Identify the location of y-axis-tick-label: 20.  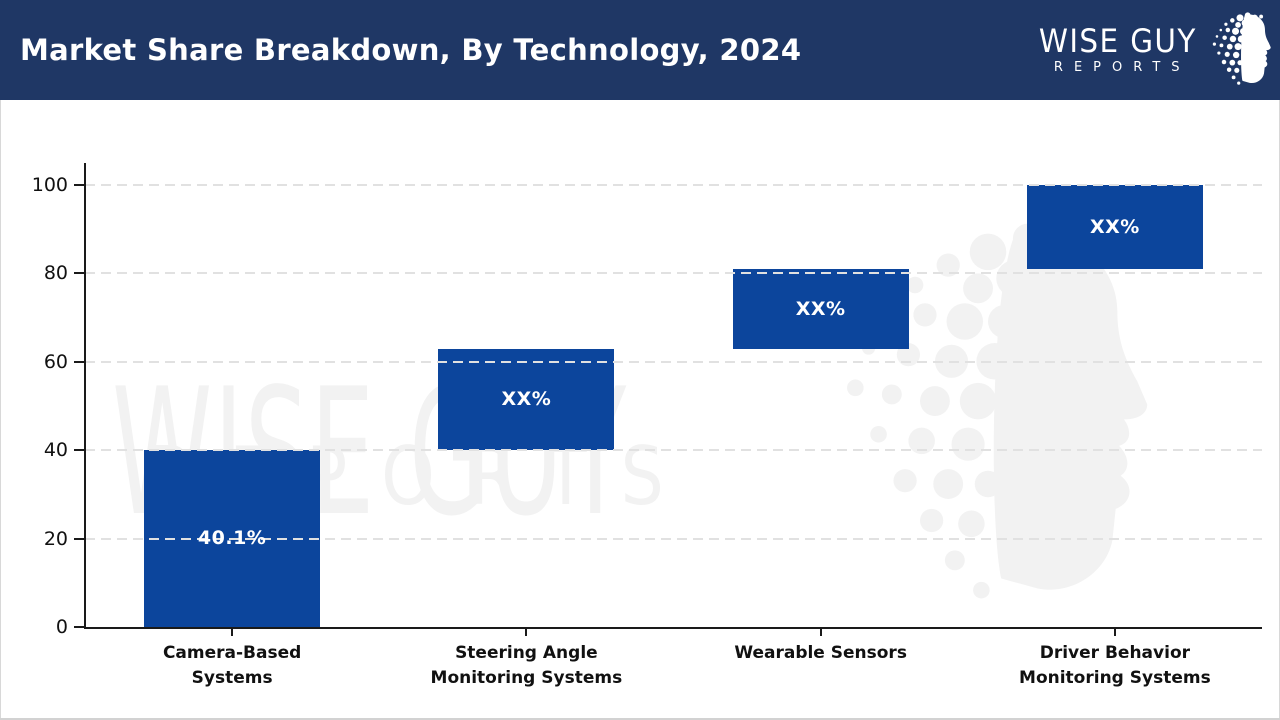
(55, 538).